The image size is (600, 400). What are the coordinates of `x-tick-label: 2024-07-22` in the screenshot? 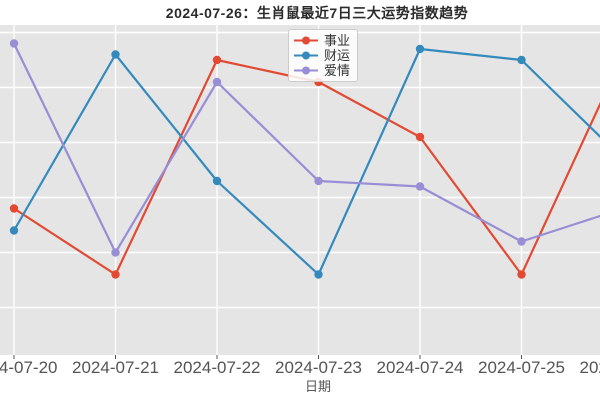 It's located at (217, 367).